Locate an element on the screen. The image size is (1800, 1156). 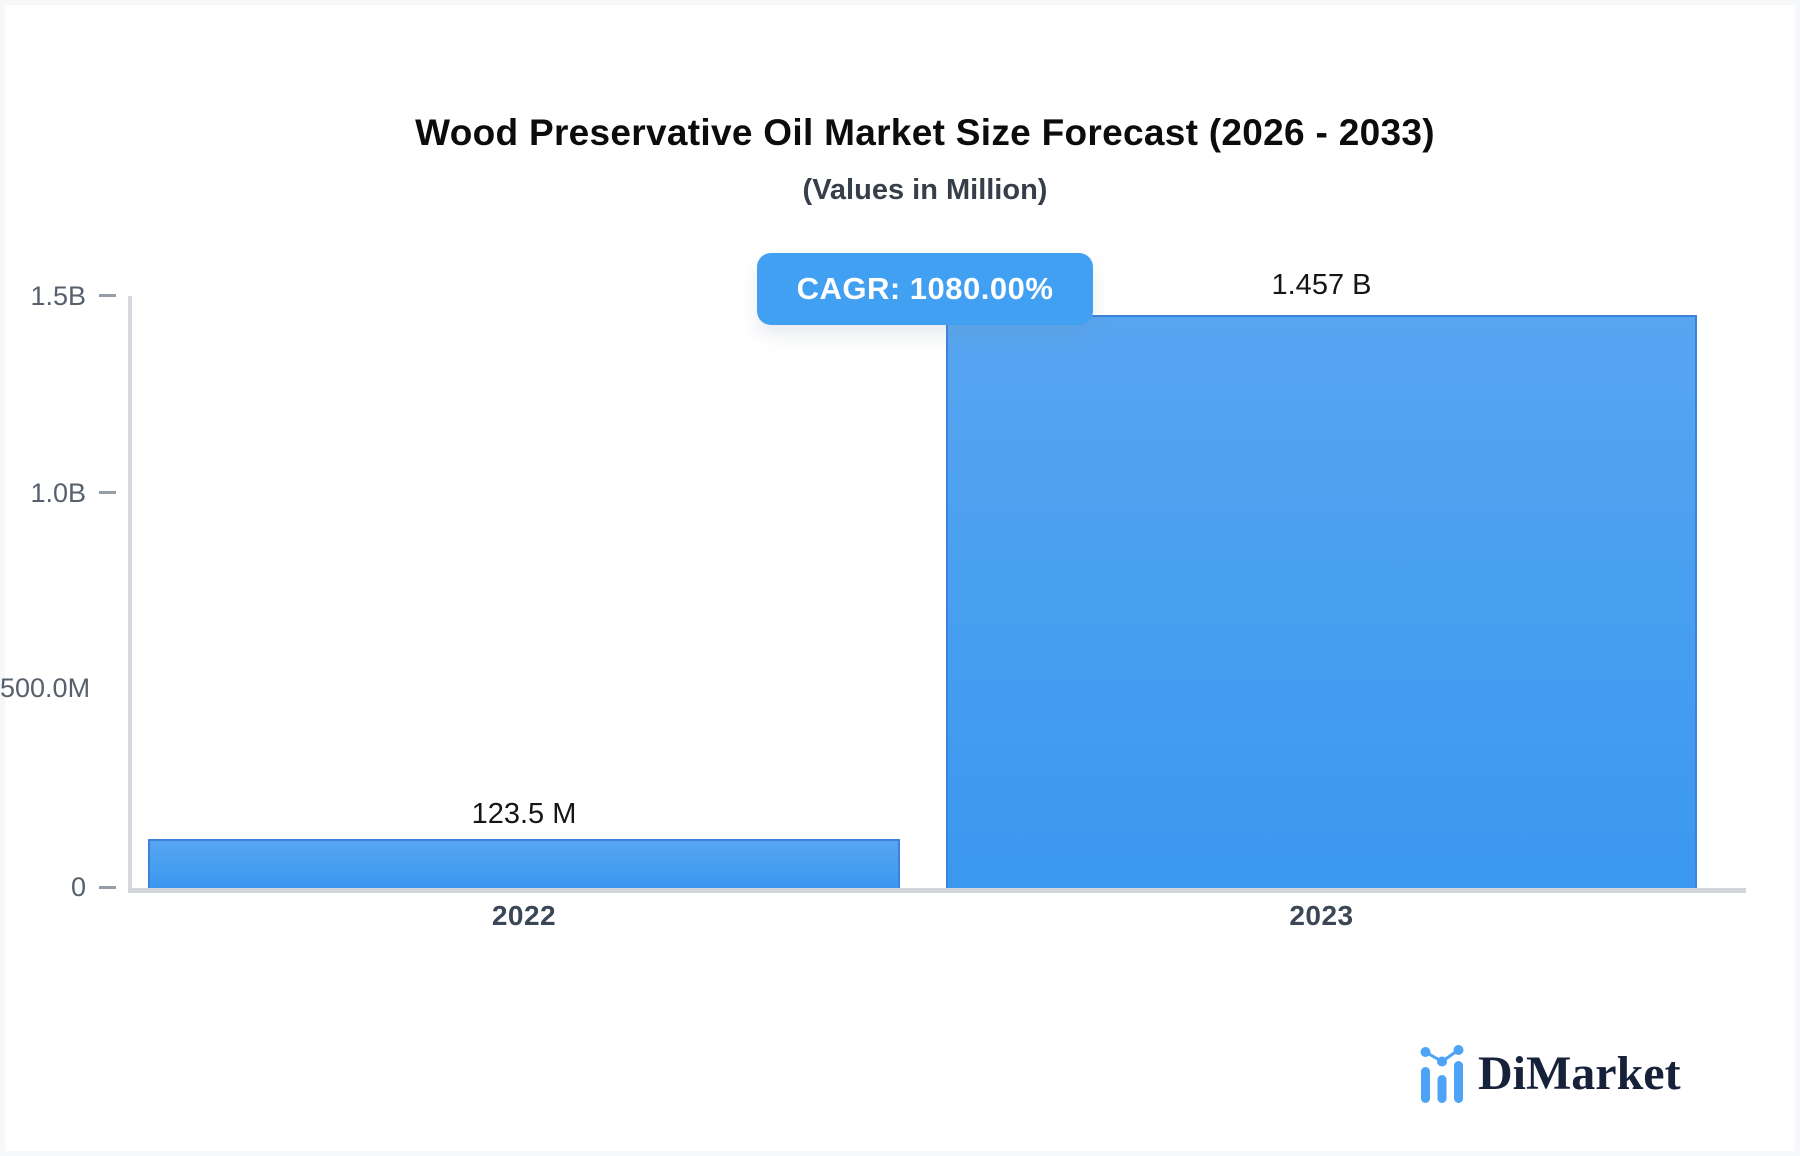
dimarket-logo: DiMarket is located at coordinates (1550, 1074).